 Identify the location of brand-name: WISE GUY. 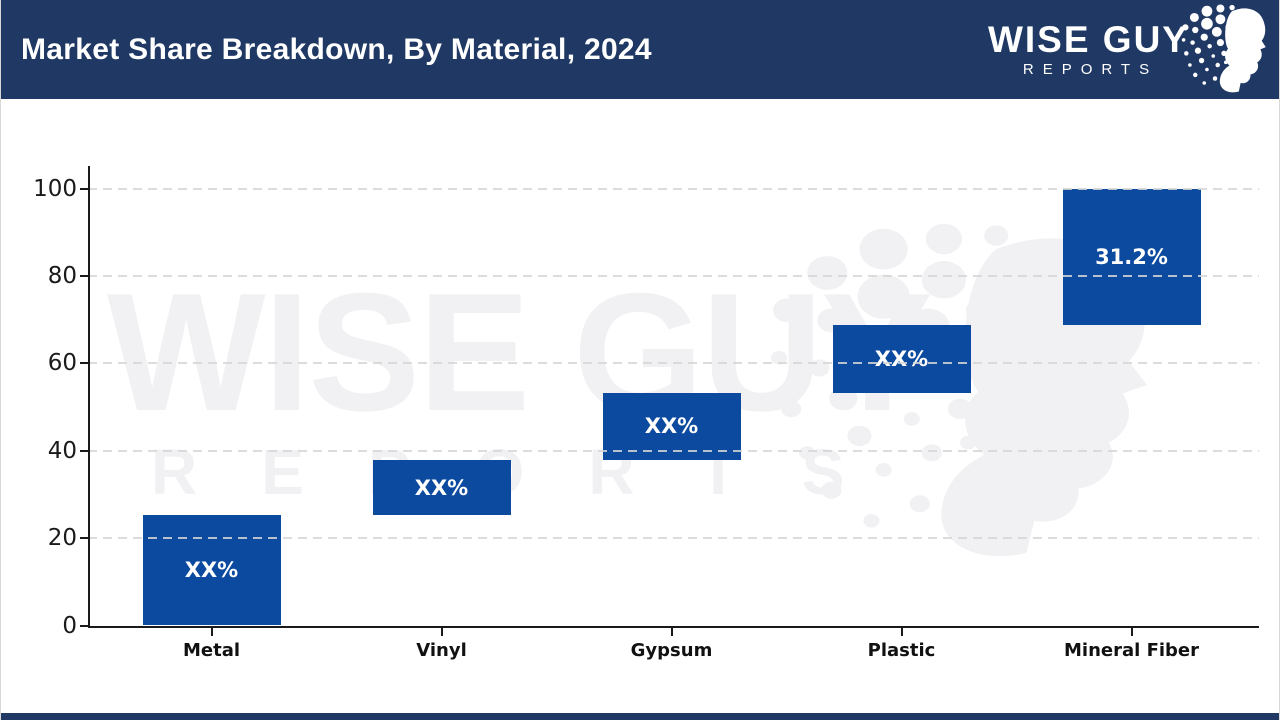
(1088, 39).